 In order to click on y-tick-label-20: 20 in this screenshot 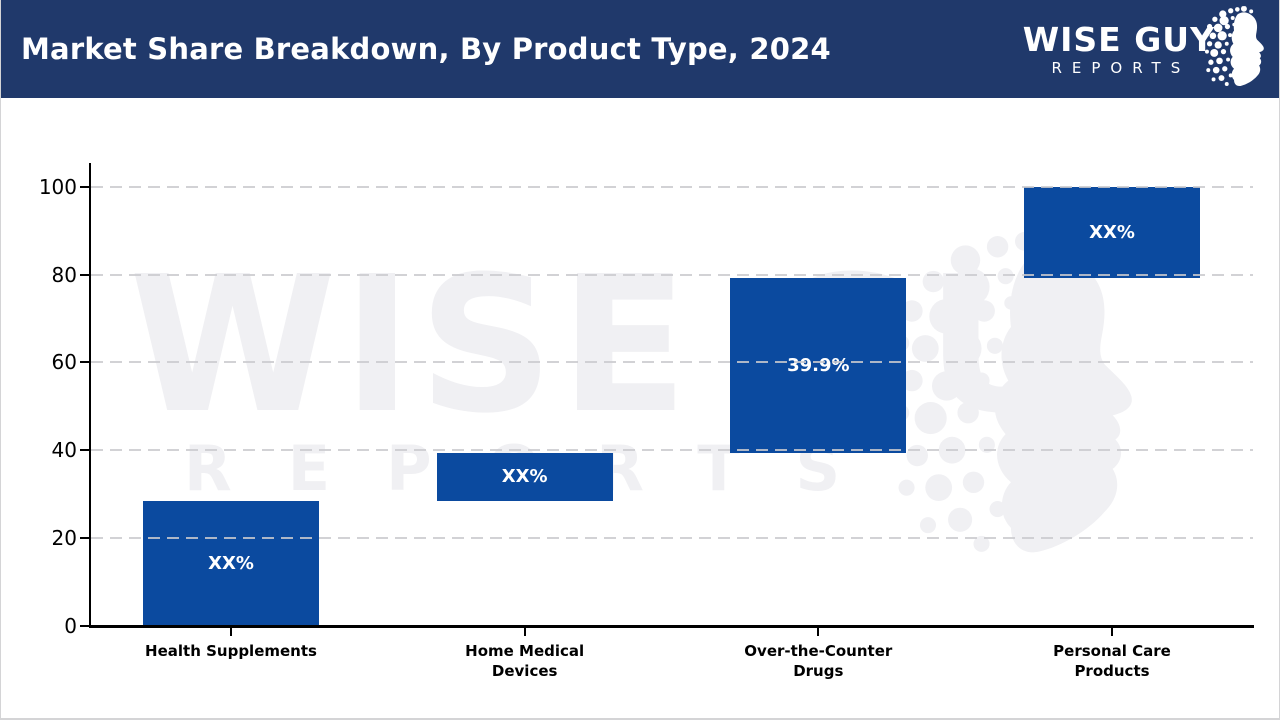, I will do `click(64, 537)`.